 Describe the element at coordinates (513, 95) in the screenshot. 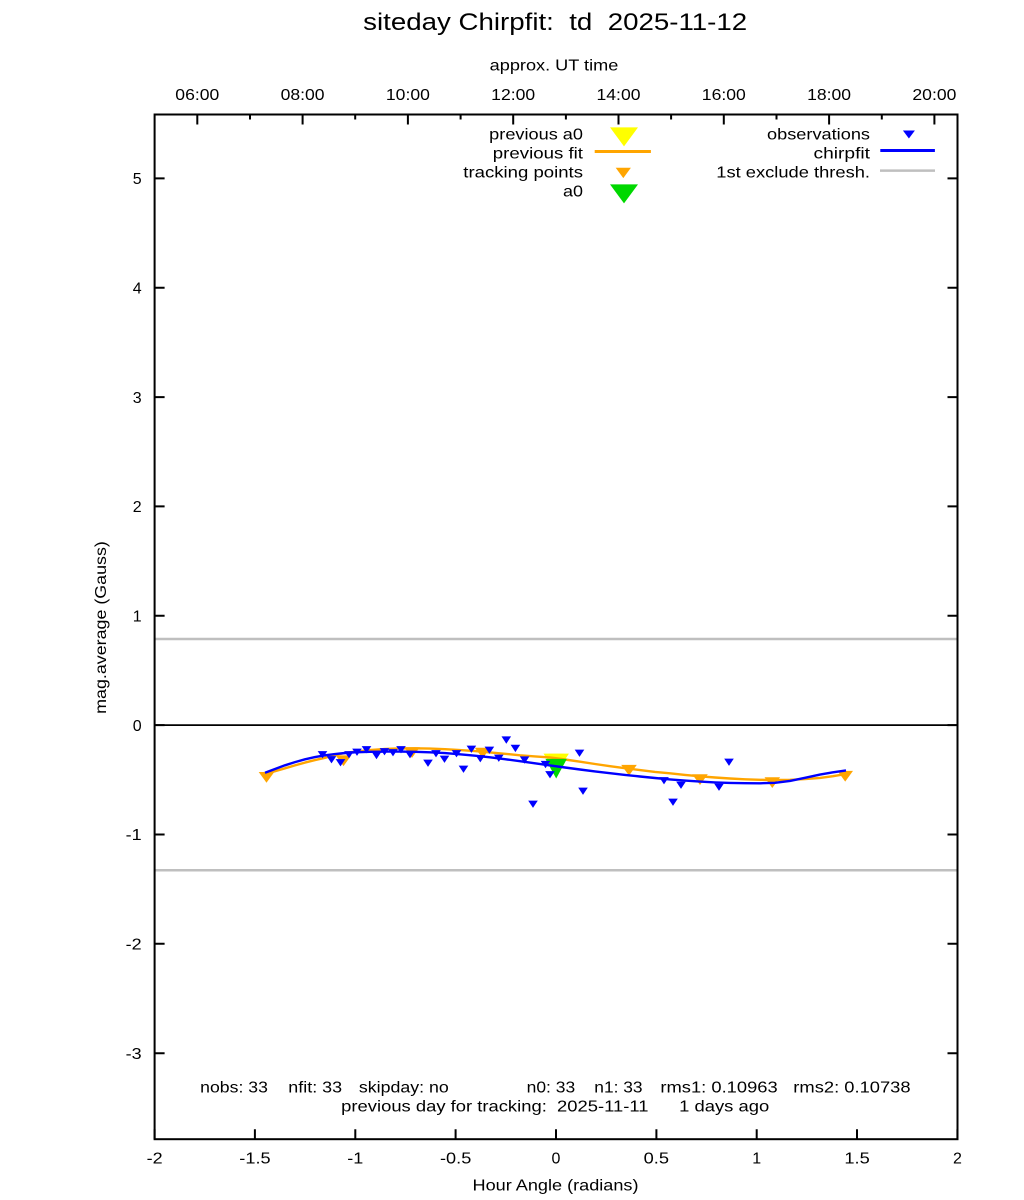

I see `svg-text: 12:00` at that location.